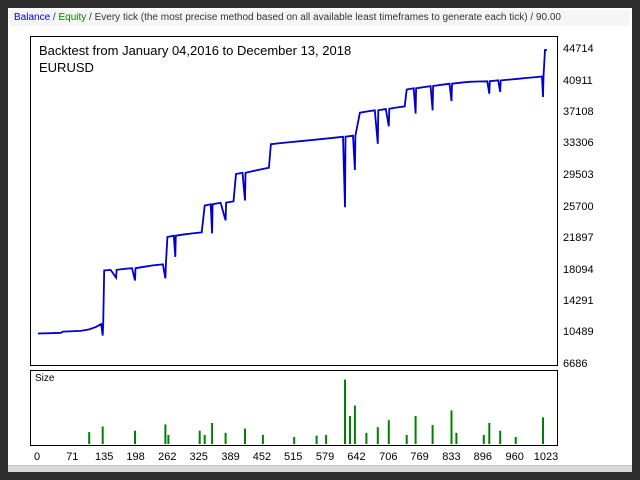  I want to click on y-axis-label: 25700, so click(578, 206).